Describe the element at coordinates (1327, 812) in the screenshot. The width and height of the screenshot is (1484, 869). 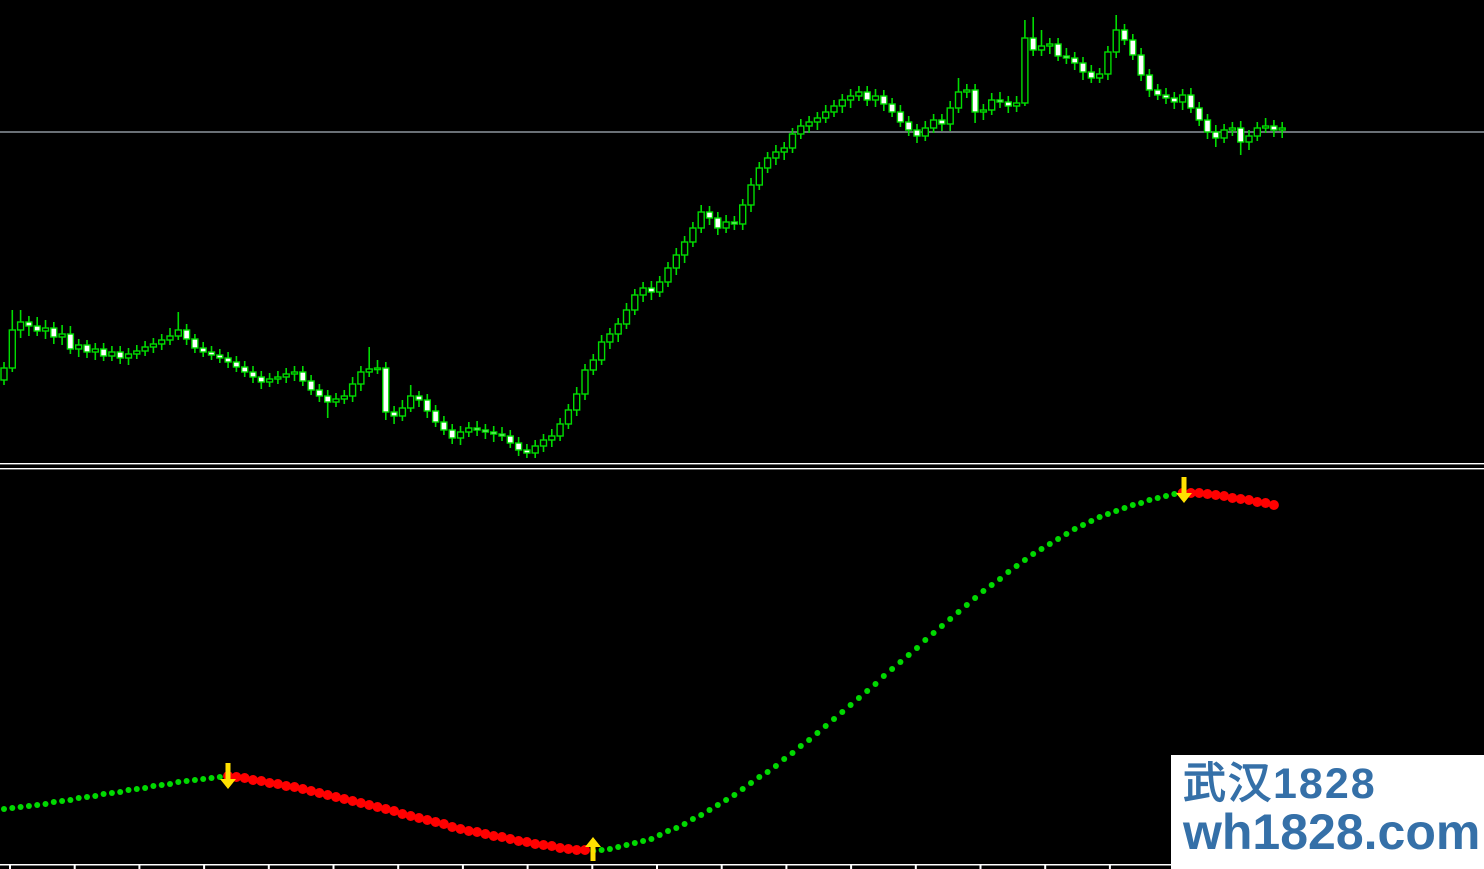
I see `watermark-box: 武汉1828 wh1828.com` at that location.